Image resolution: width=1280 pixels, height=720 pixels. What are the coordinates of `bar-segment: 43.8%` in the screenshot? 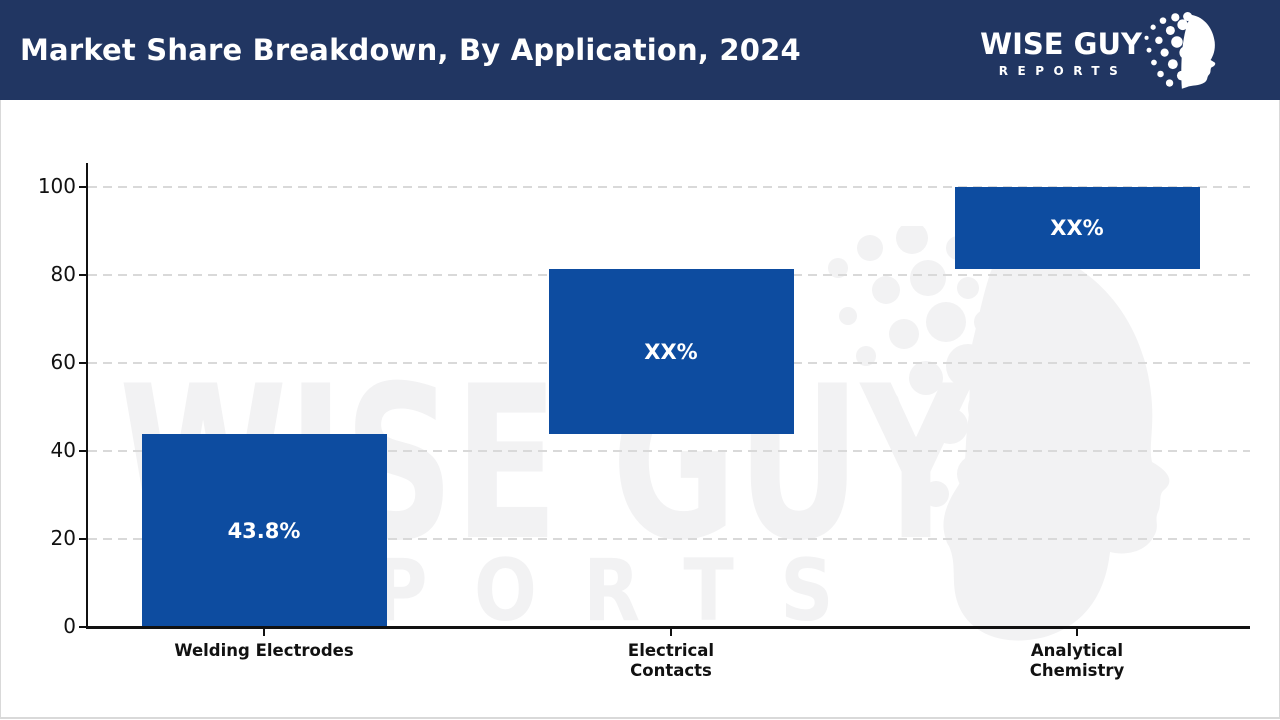 It's located at (264, 530).